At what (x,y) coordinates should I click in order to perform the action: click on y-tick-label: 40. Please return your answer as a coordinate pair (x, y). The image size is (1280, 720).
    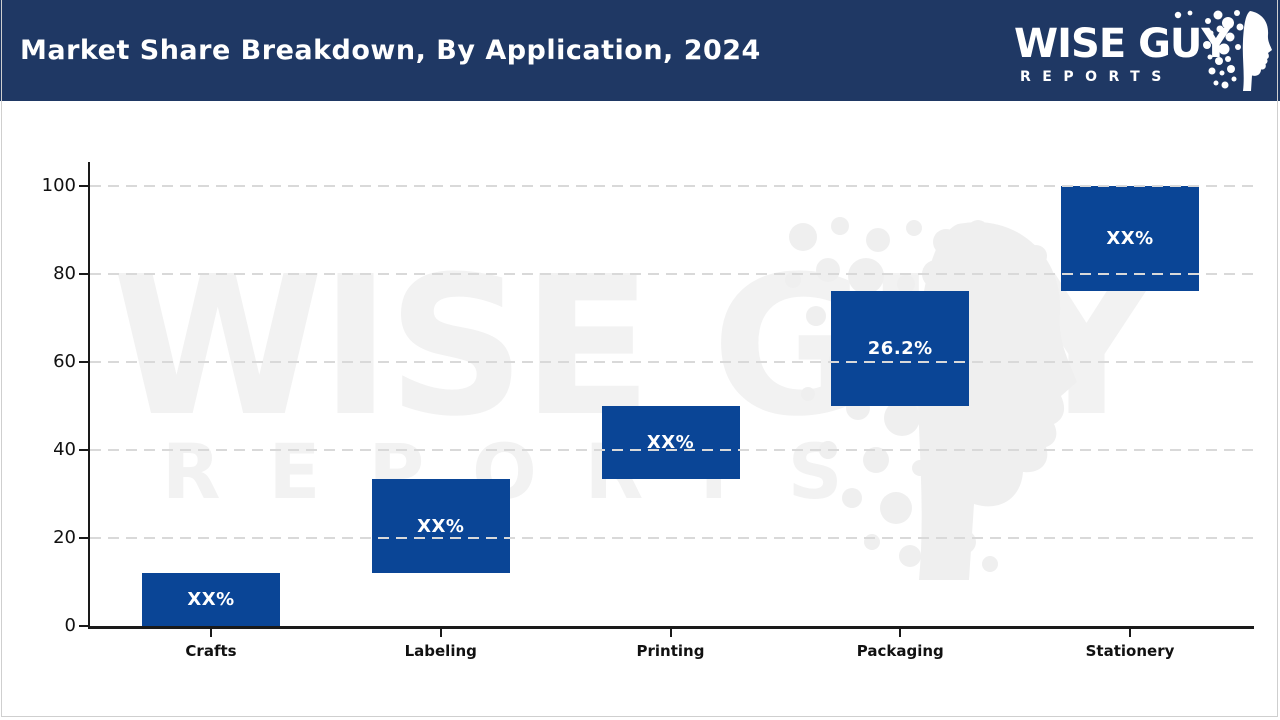
    Looking at the image, I should click on (64, 449).